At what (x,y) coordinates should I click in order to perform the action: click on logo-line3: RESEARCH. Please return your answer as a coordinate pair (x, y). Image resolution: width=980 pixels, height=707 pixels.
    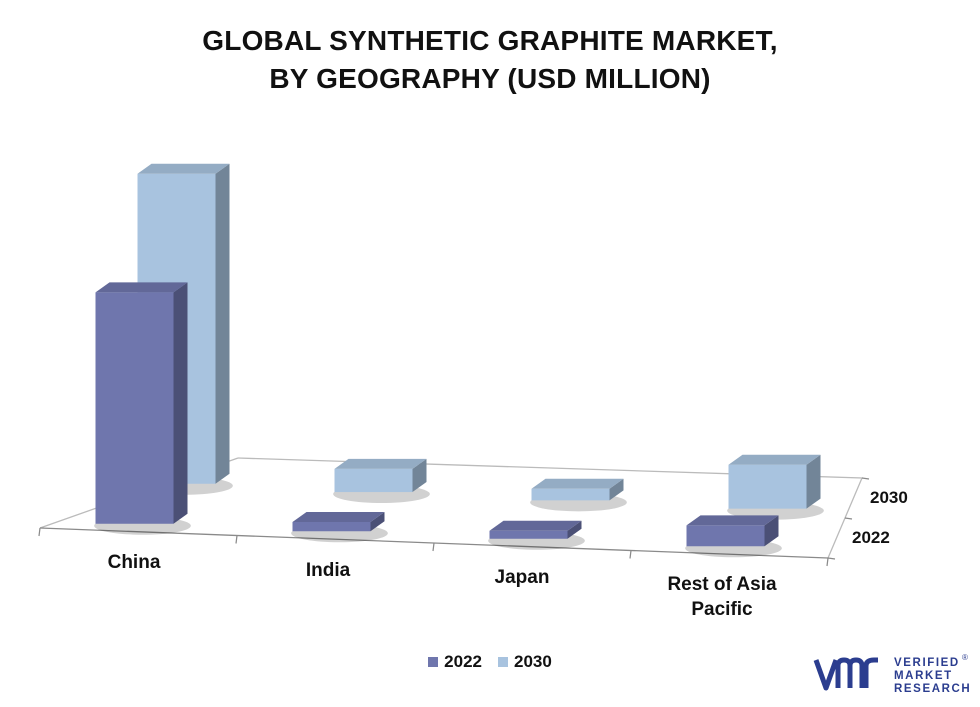
    Looking at the image, I should click on (932, 689).